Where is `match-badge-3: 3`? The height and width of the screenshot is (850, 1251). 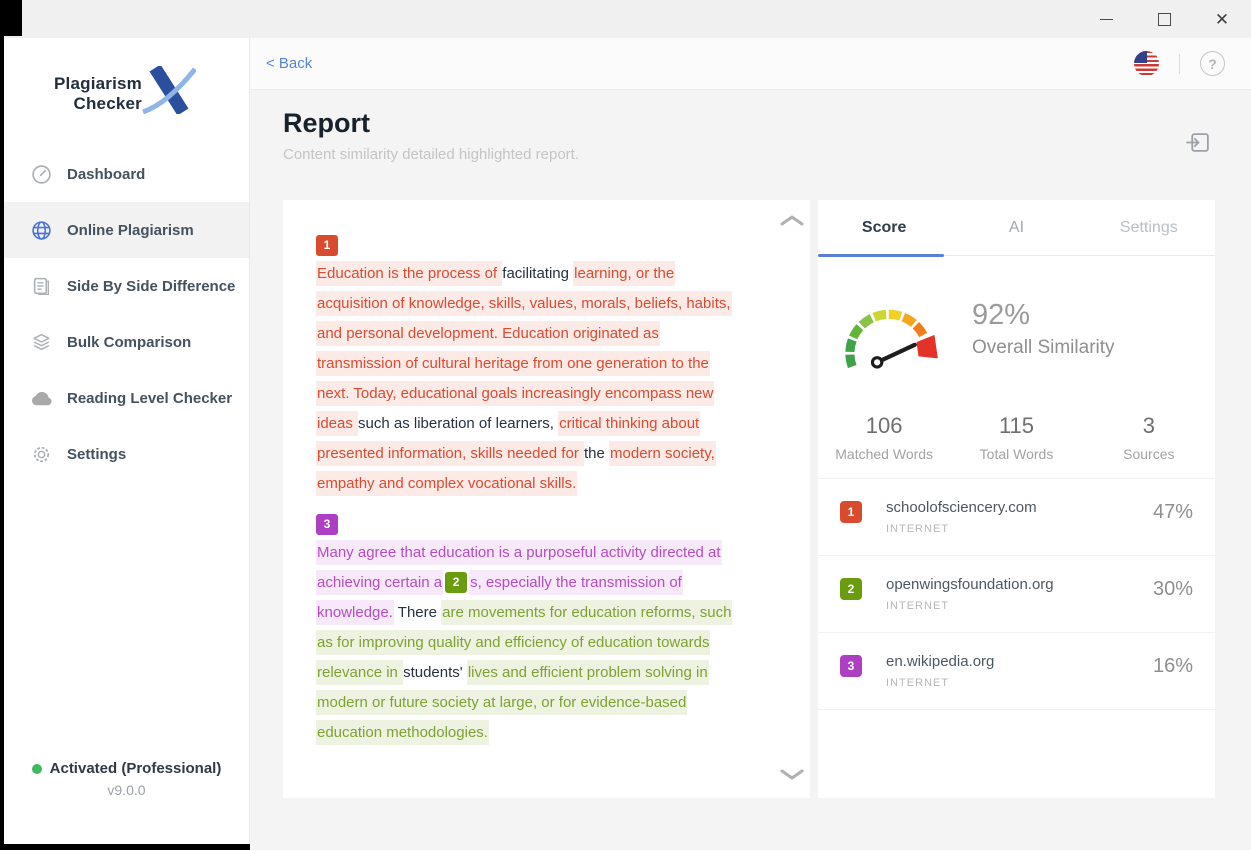 match-badge-3: 3 is located at coordinates (327, 524).